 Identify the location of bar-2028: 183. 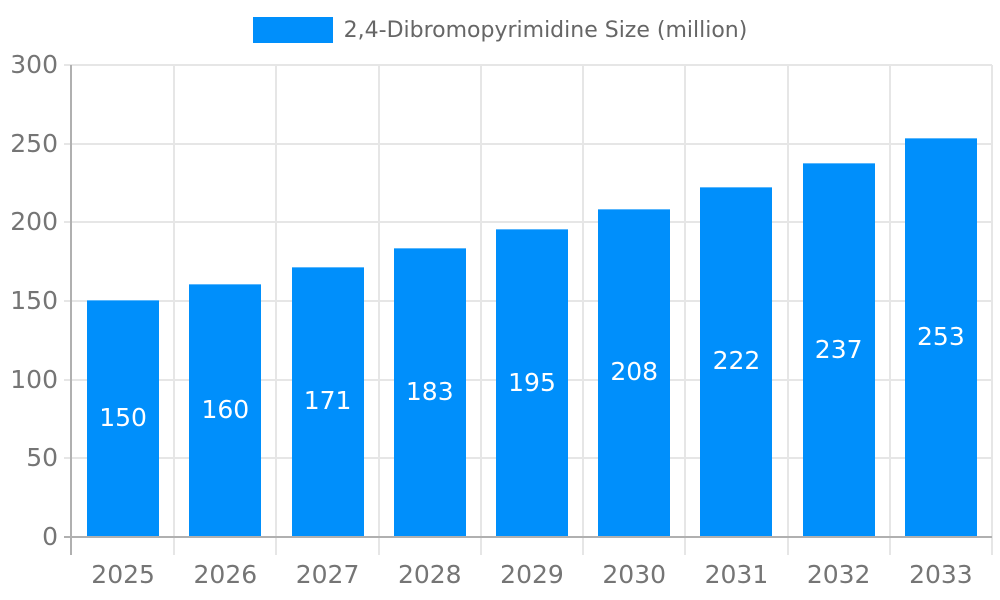
(429, 392).